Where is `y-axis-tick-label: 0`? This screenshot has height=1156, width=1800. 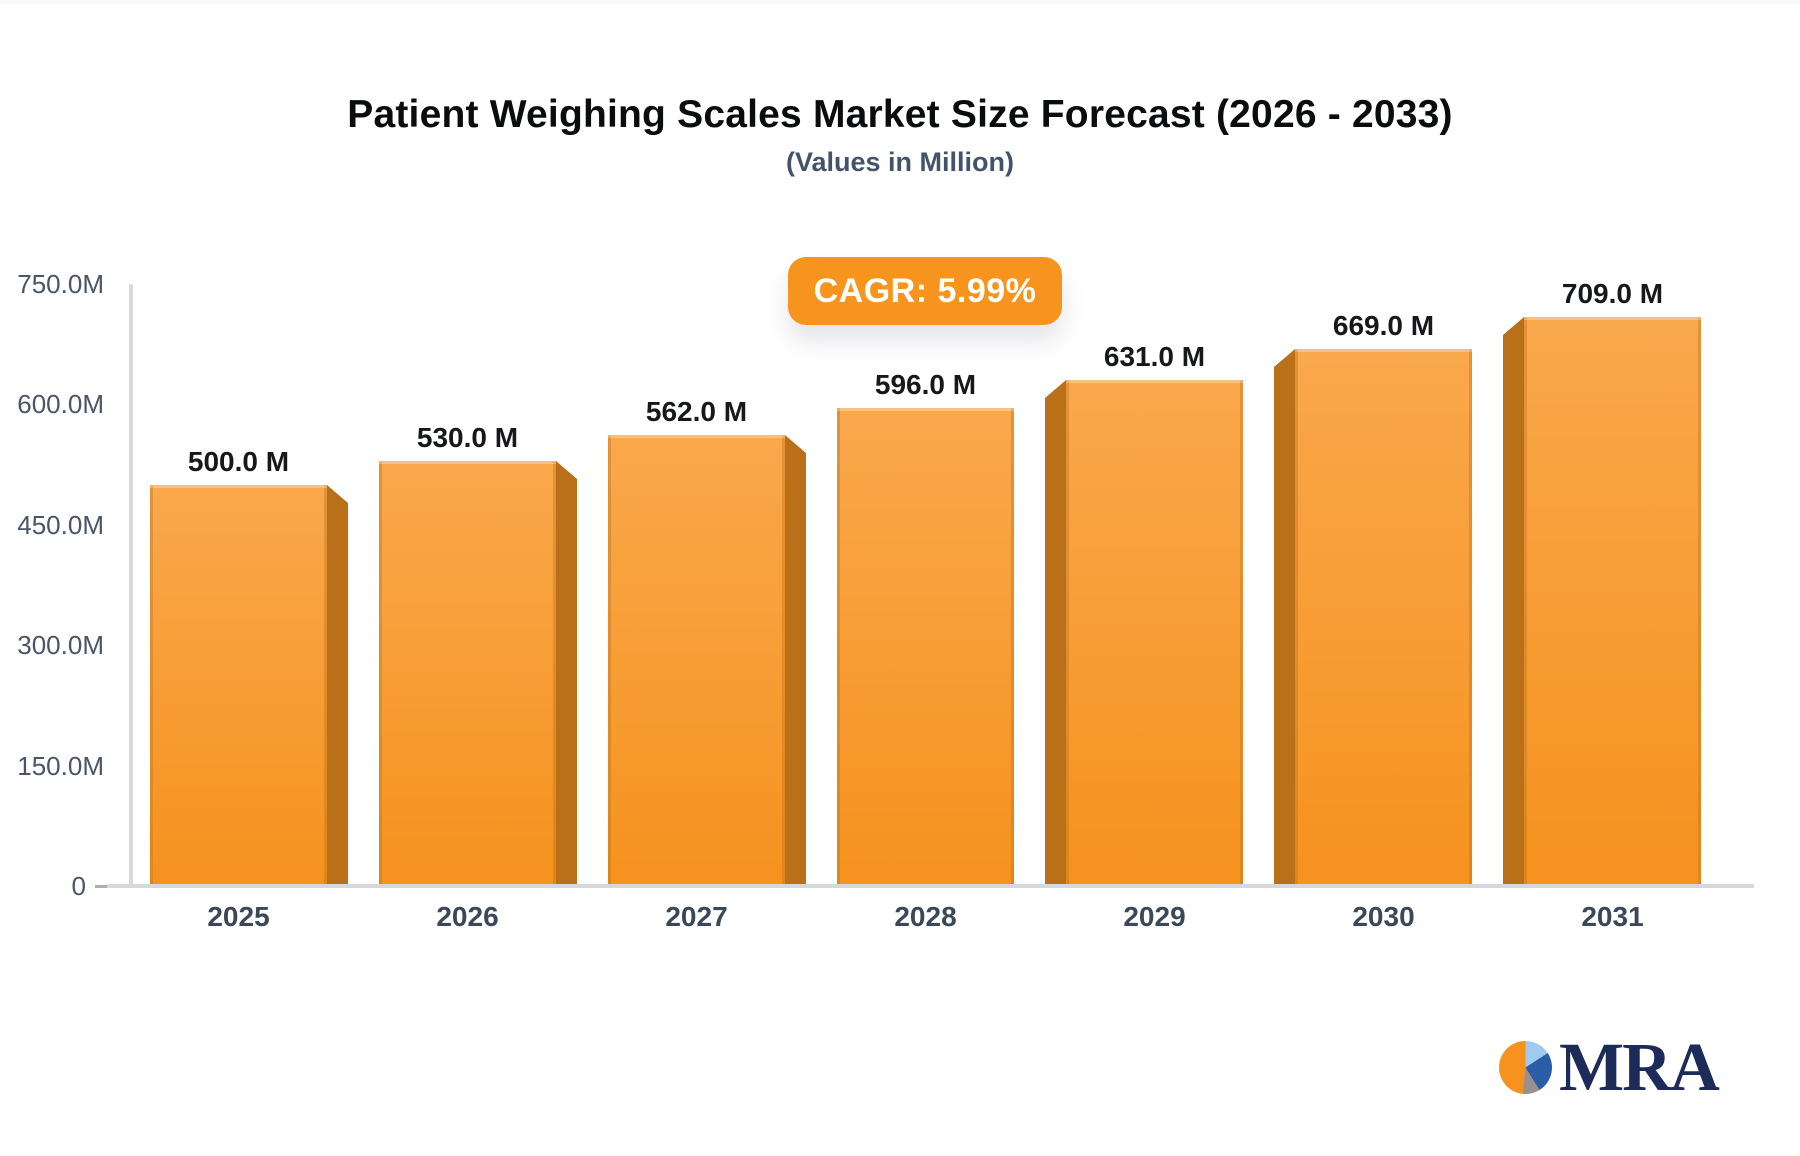
y-axis-tick-label: 0 is located at coordinates (78, 886).